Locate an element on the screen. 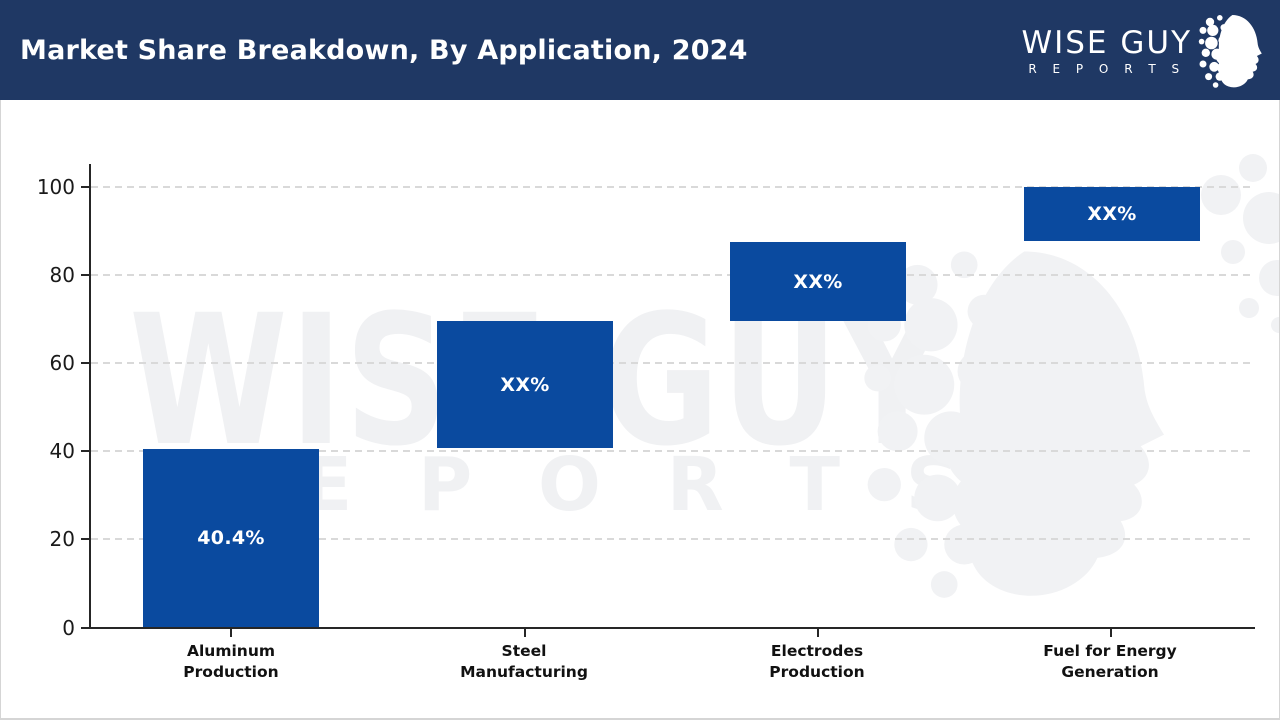 The image size is (1280, 720). bar-electrodes-production: XX% is located at coordinates (818, 281).